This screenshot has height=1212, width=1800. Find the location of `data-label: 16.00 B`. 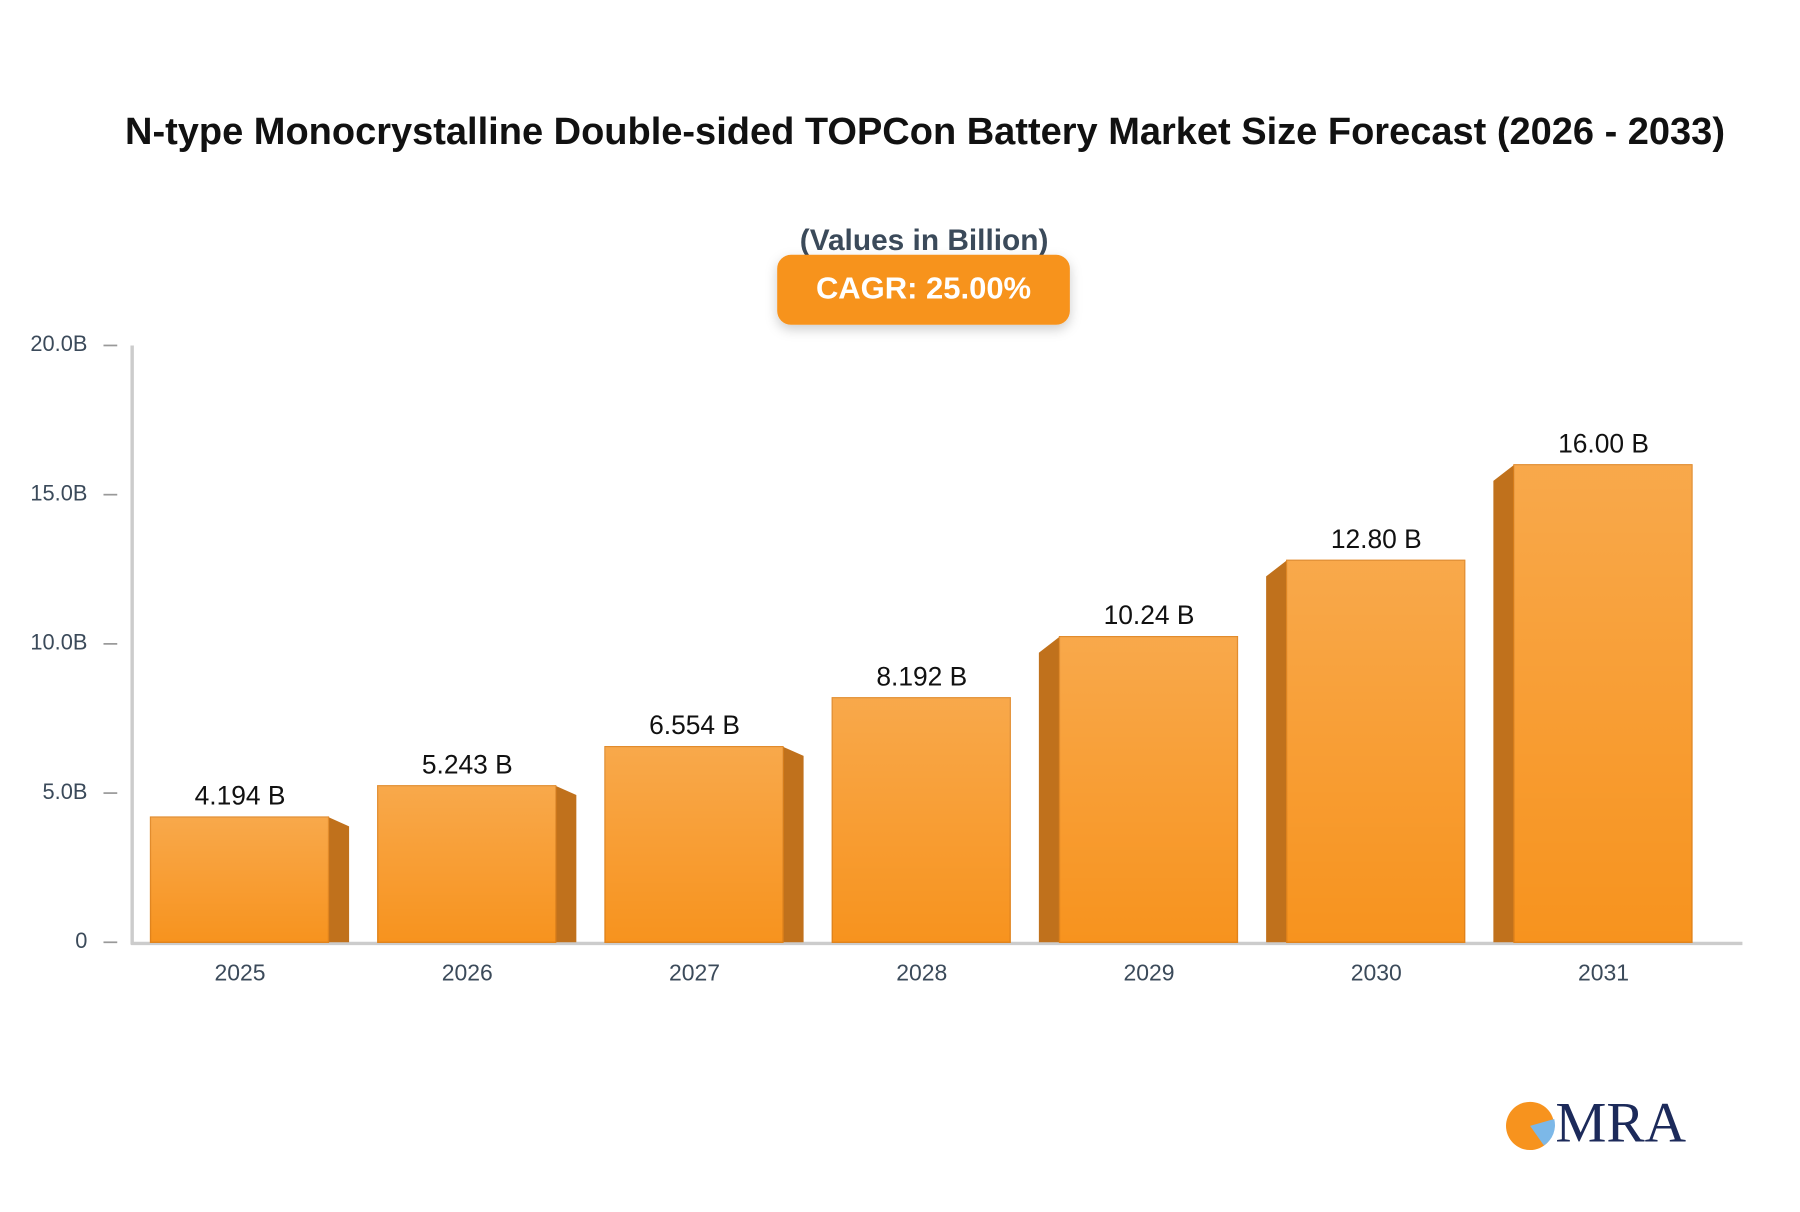

data-label: 16.00 B is located at coordinates (1603, 443).